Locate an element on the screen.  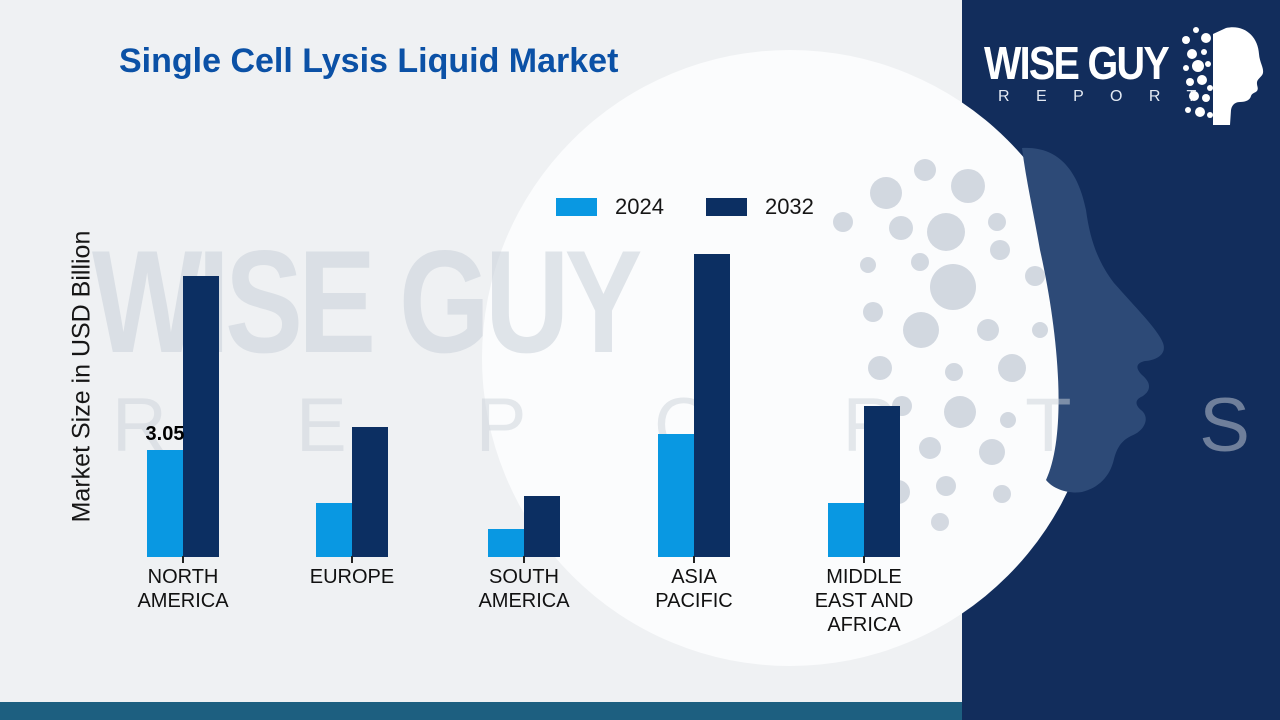
logo-wiseguy-text: WISE GUY is located at coordinates (1077, 63).